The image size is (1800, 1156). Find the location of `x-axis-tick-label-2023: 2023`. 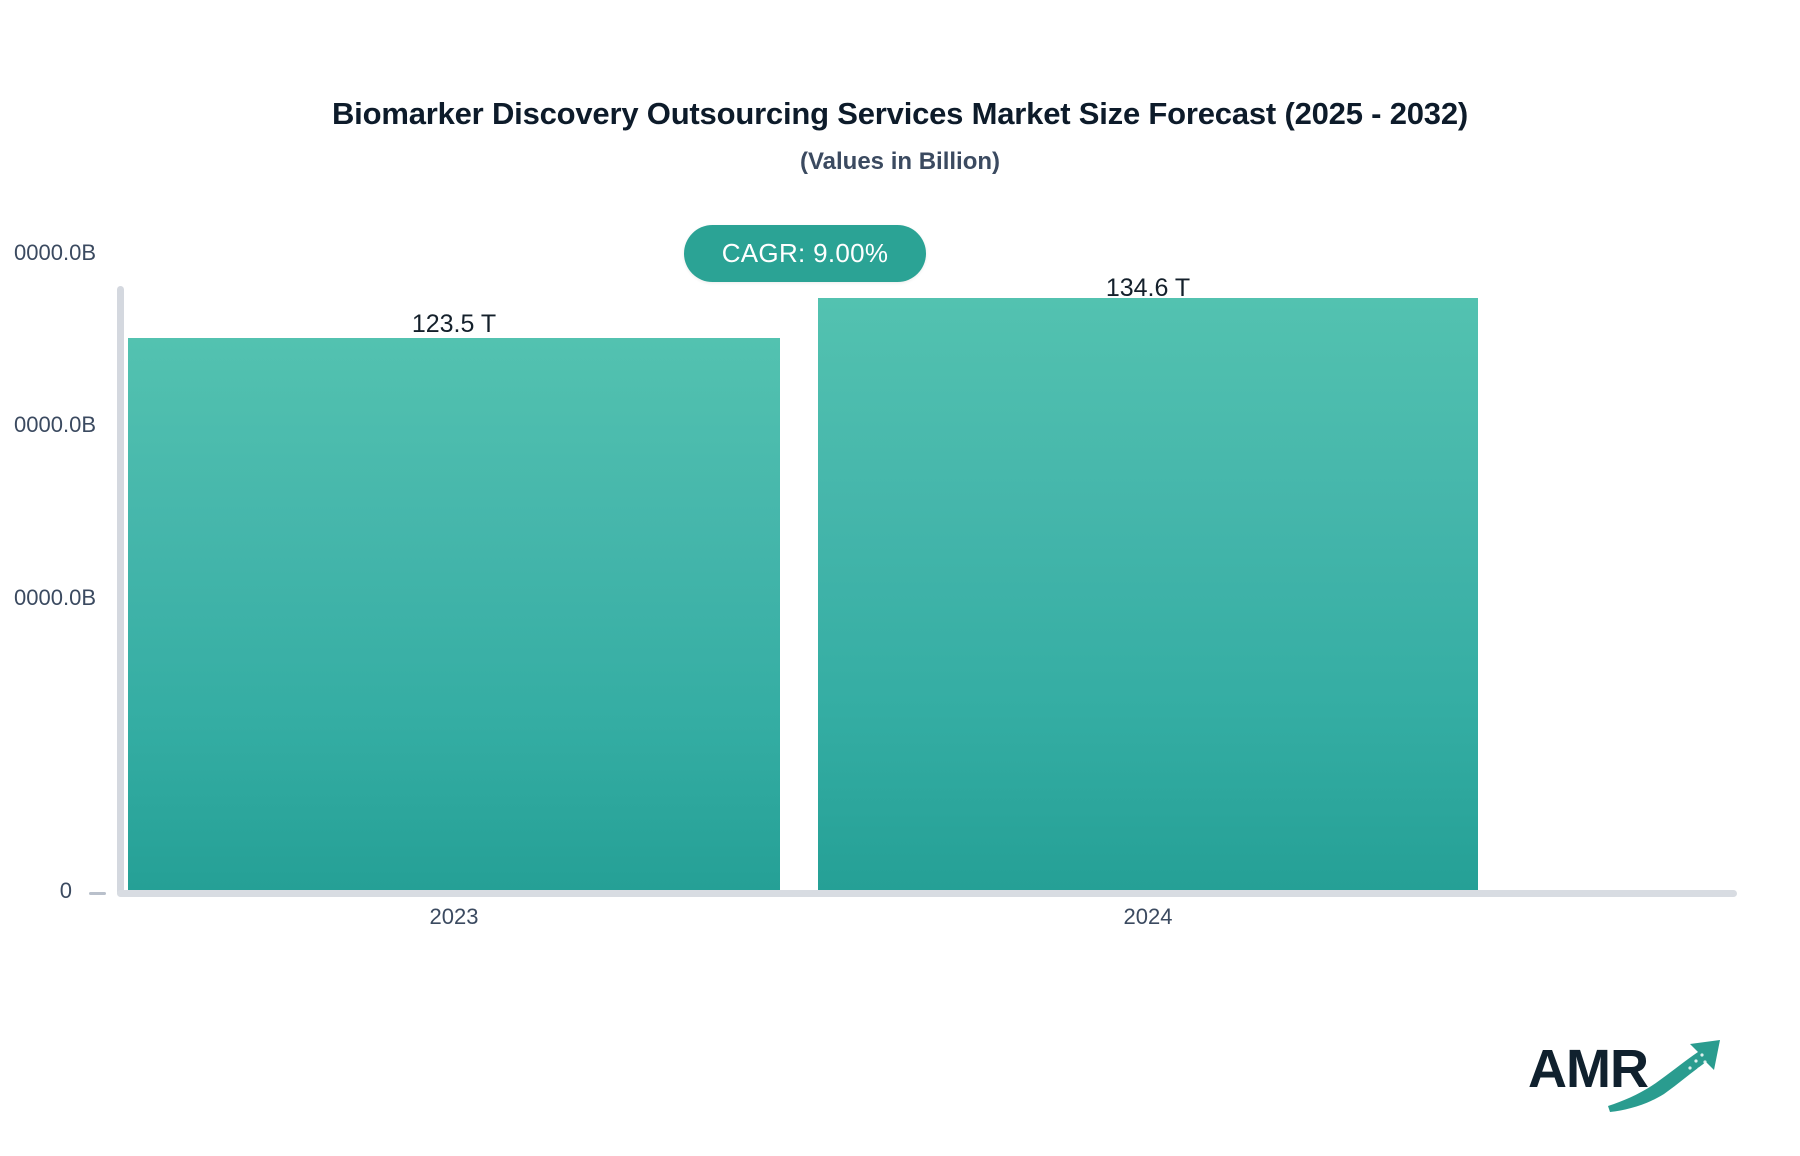

x-axis-tick-label-2023: 2023 is located at coordinates (454, 916).